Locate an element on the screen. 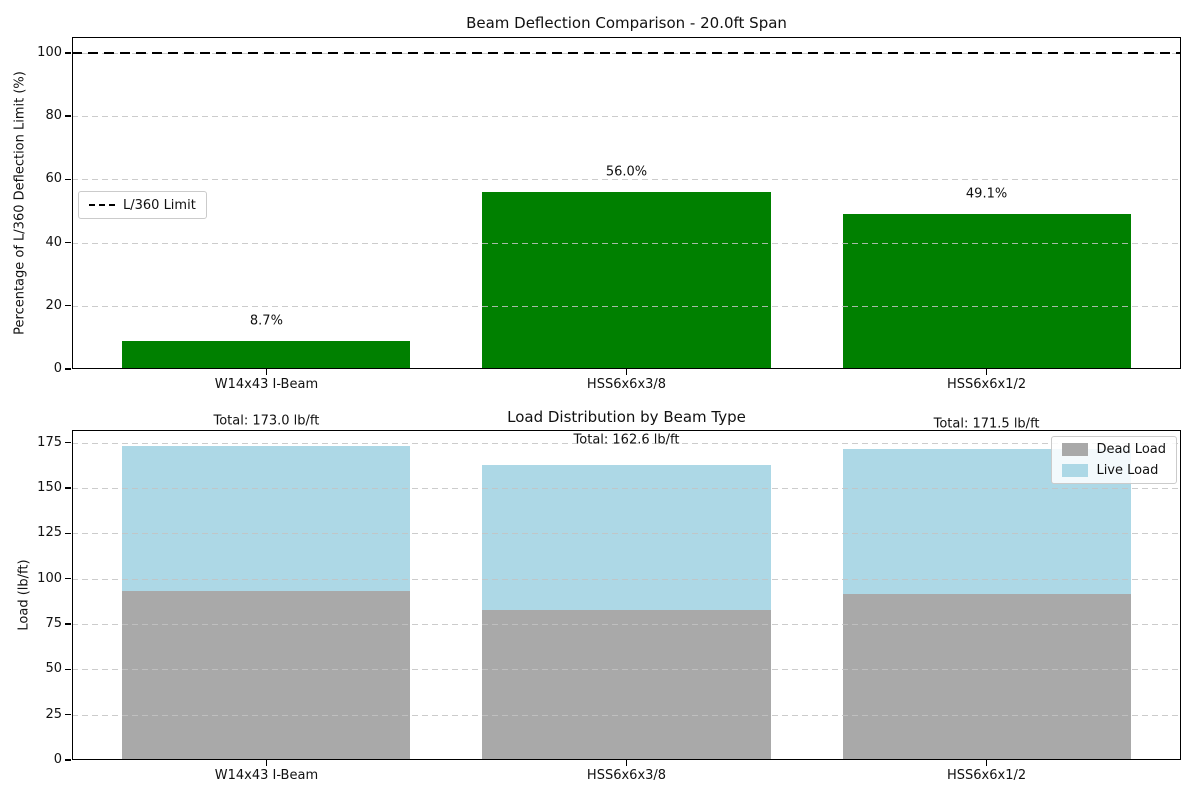 Image resolution: width=1200 pixels, height=800 pixels. y-tick-label: 40 is located at coordinates (53, 242).